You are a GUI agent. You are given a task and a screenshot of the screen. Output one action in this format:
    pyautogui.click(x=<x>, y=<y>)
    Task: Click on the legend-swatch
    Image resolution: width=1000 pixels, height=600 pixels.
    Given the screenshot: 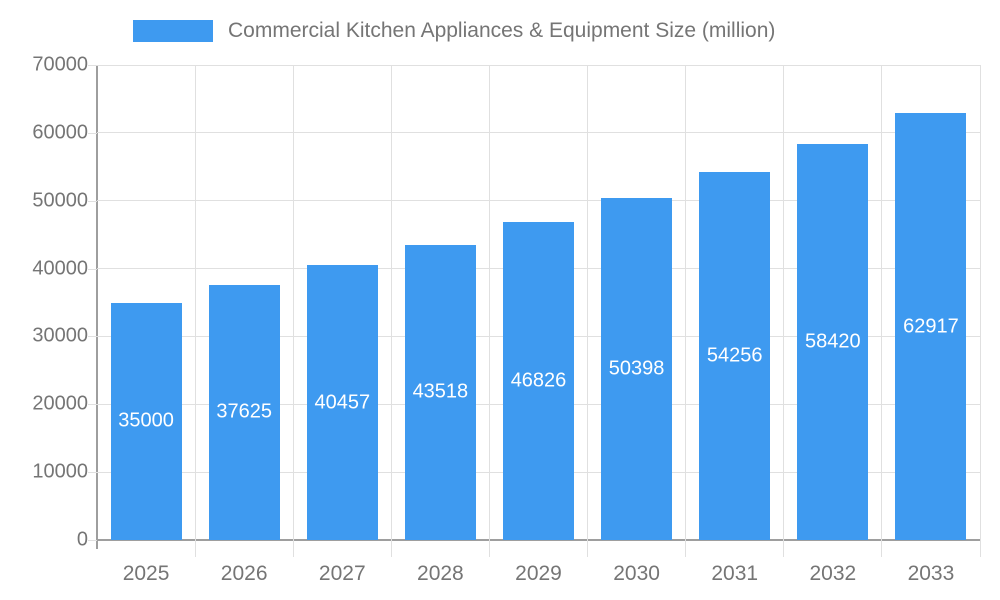 What is the action you would take?
    pyautogui.click(x=173, y=31)
    